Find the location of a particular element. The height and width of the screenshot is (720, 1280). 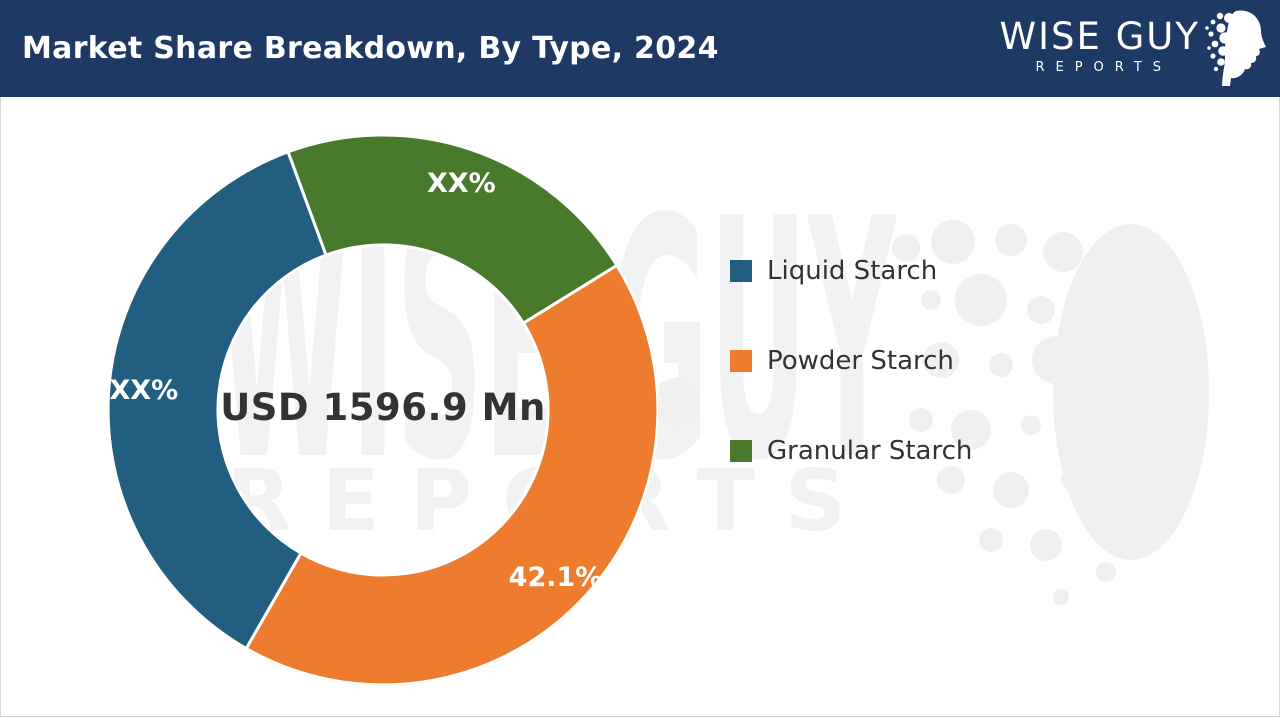

wiseguy-logo: WISE GUY REPORTS is located at coordinates (1133, 49).